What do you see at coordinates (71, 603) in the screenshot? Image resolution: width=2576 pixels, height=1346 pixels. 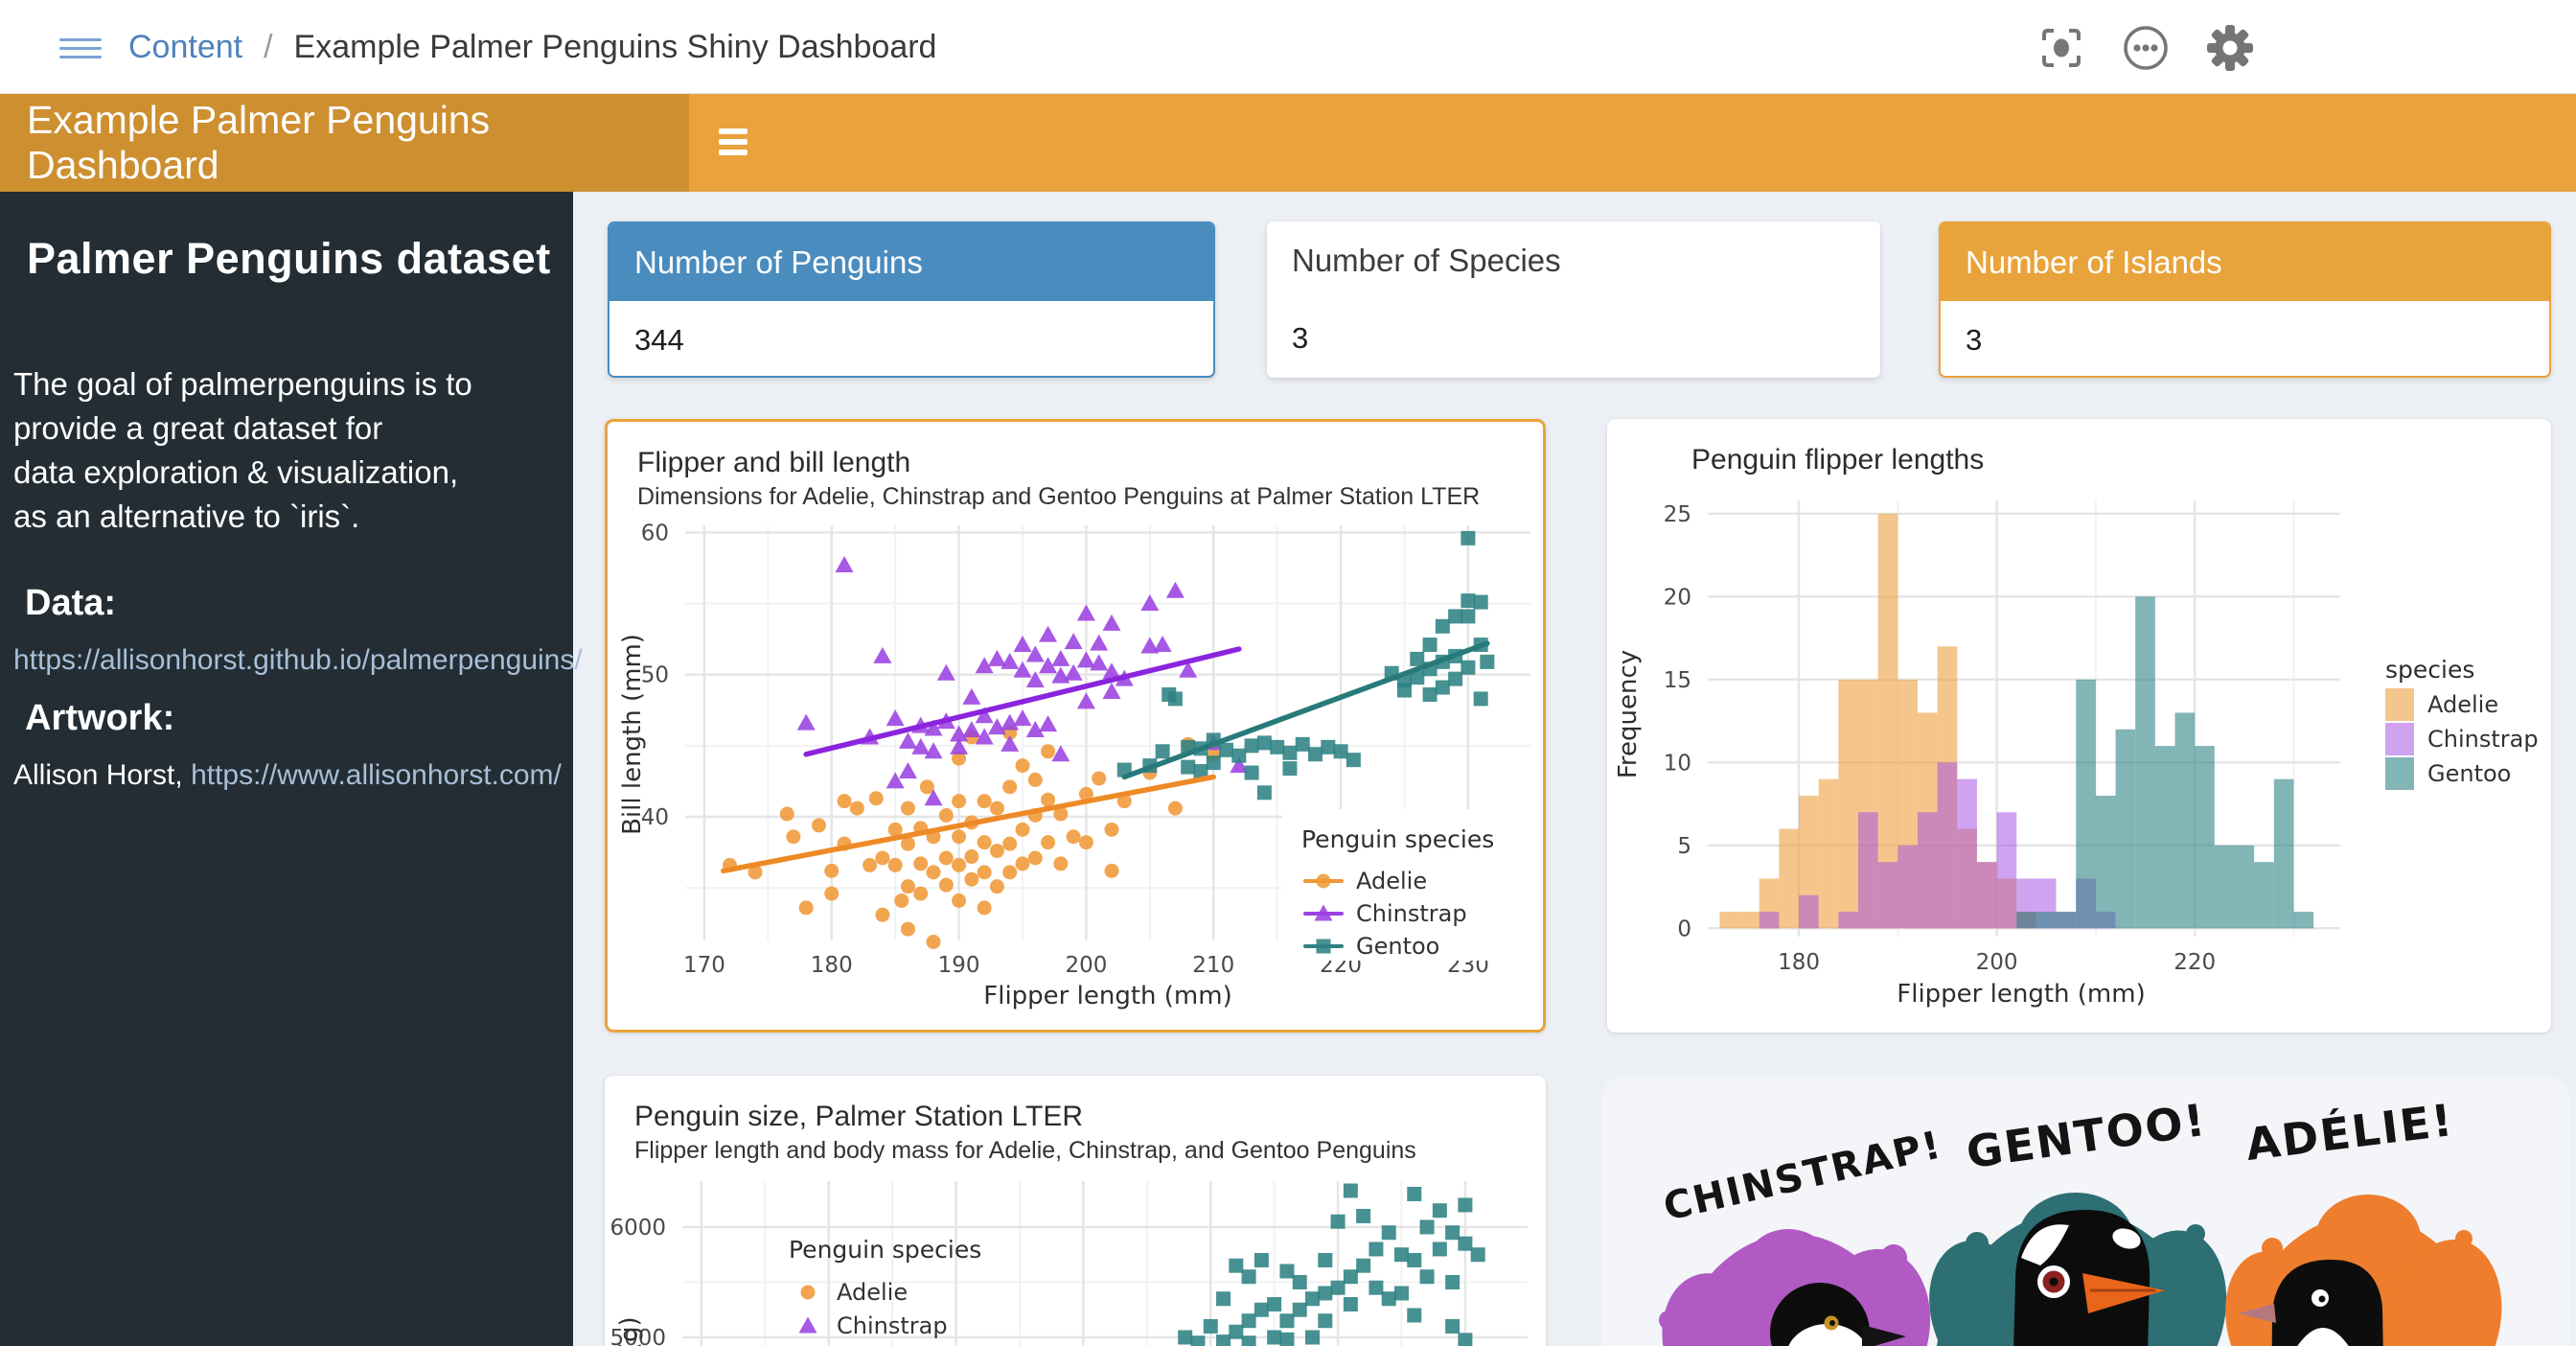 I see `data-heading: Data:` at bounding box center [71, 603].